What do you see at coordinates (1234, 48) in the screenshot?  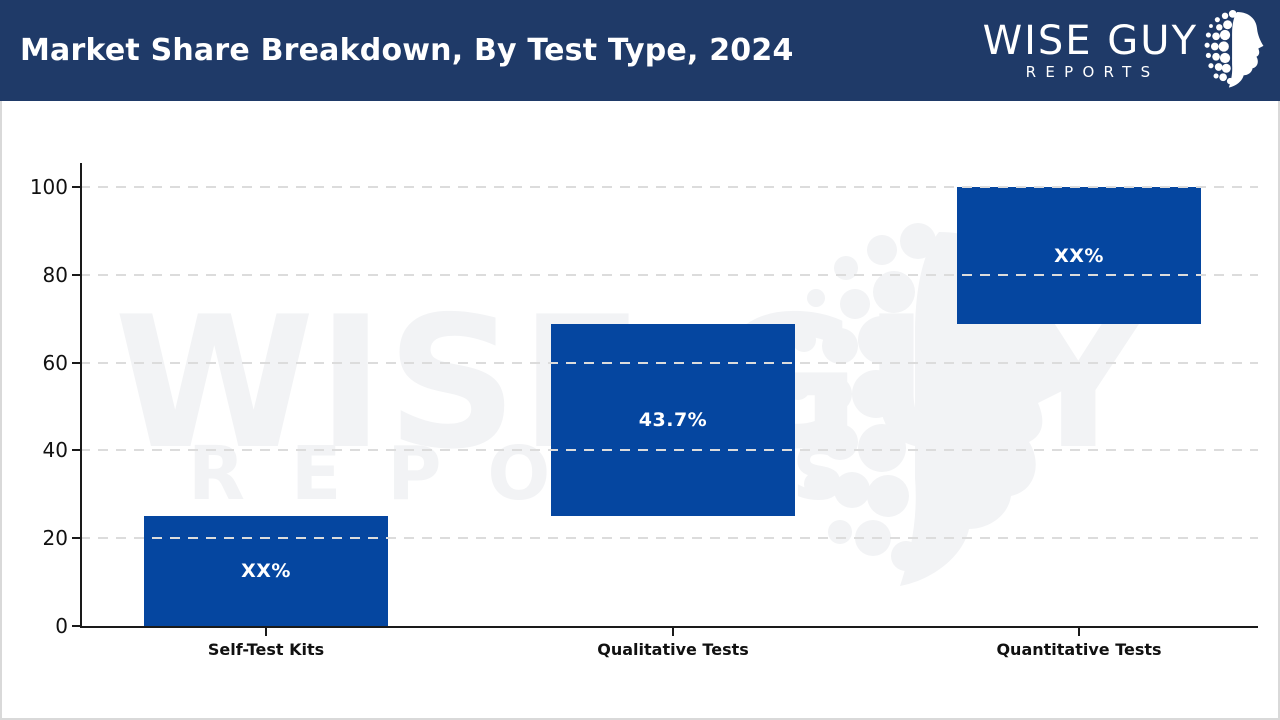 I see `face-logo-icon` at bounding box center [1234, 48].